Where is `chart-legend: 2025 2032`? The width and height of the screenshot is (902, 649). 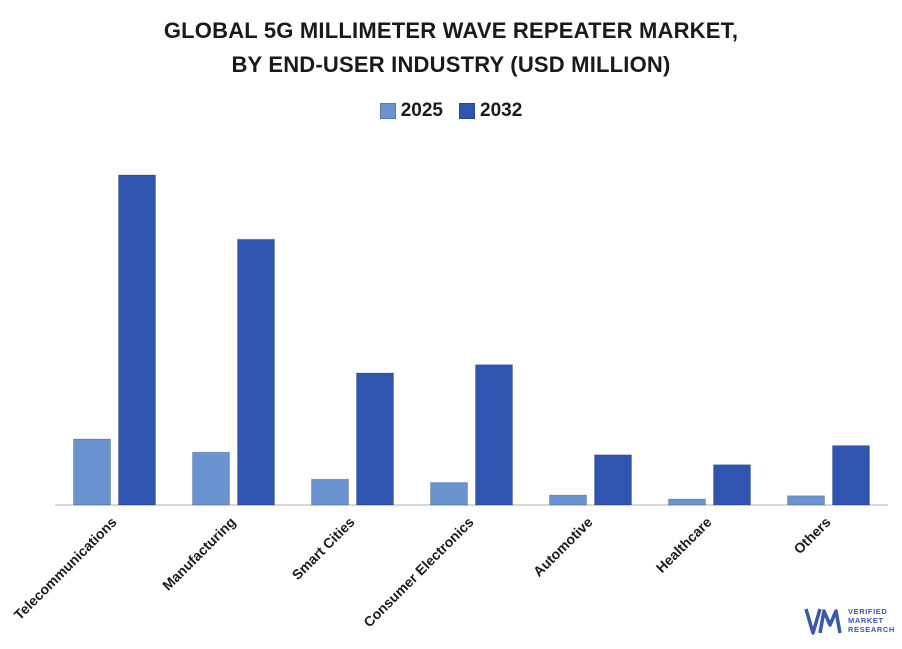
chart-legend: 2025 2032 is located at coordinates (451, 111).